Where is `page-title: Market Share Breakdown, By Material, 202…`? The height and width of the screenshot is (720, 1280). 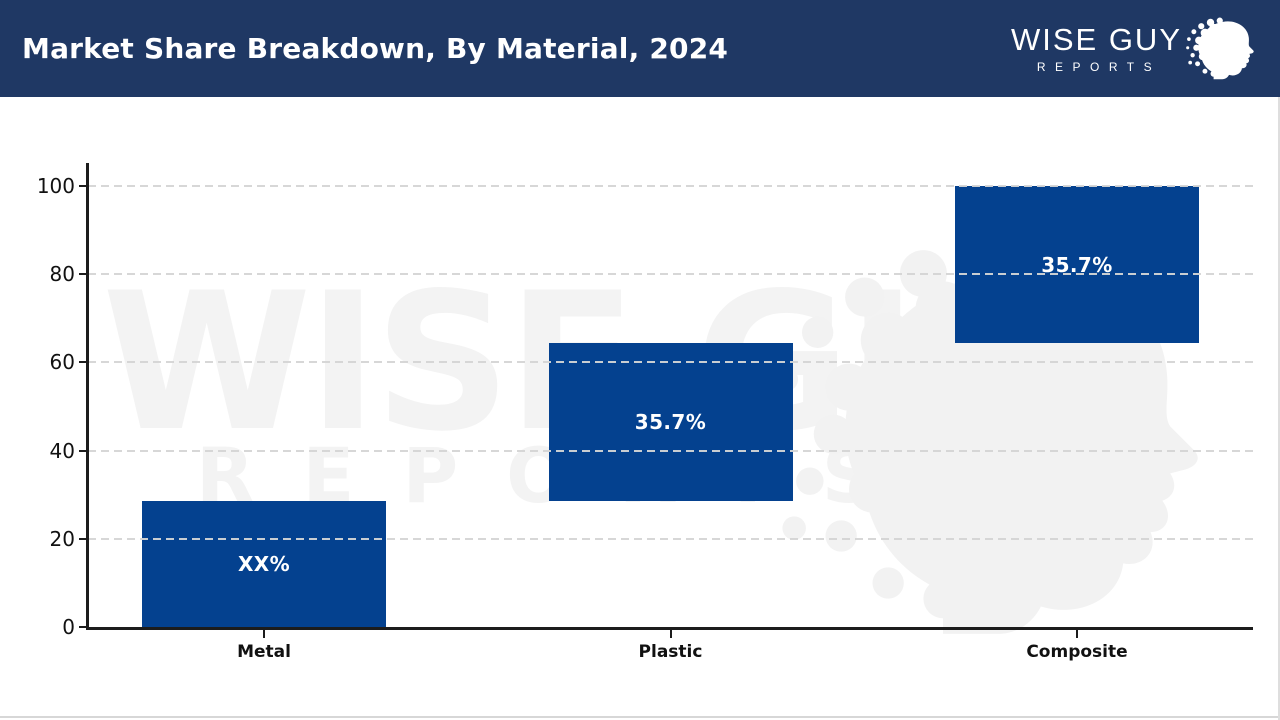
page-title: Market Share Breakdown, By Material, 202… is located at coordinates (375, 48).